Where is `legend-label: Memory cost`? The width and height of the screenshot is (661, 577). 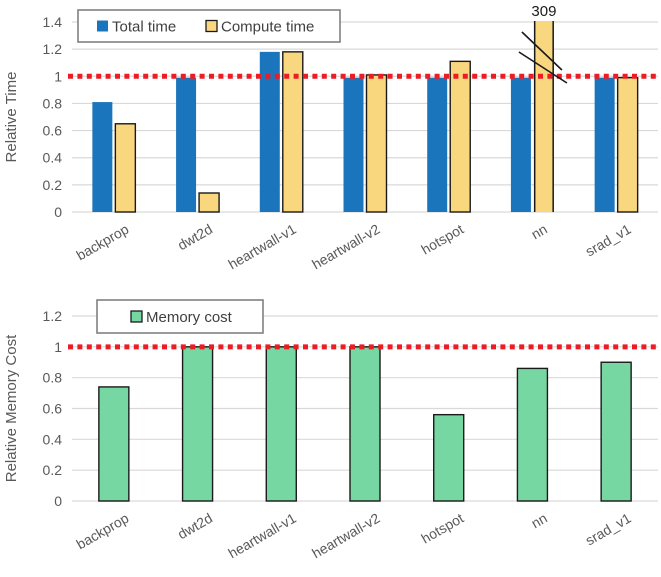
legend-label: Memory cost is located at coordinates (189, 317).